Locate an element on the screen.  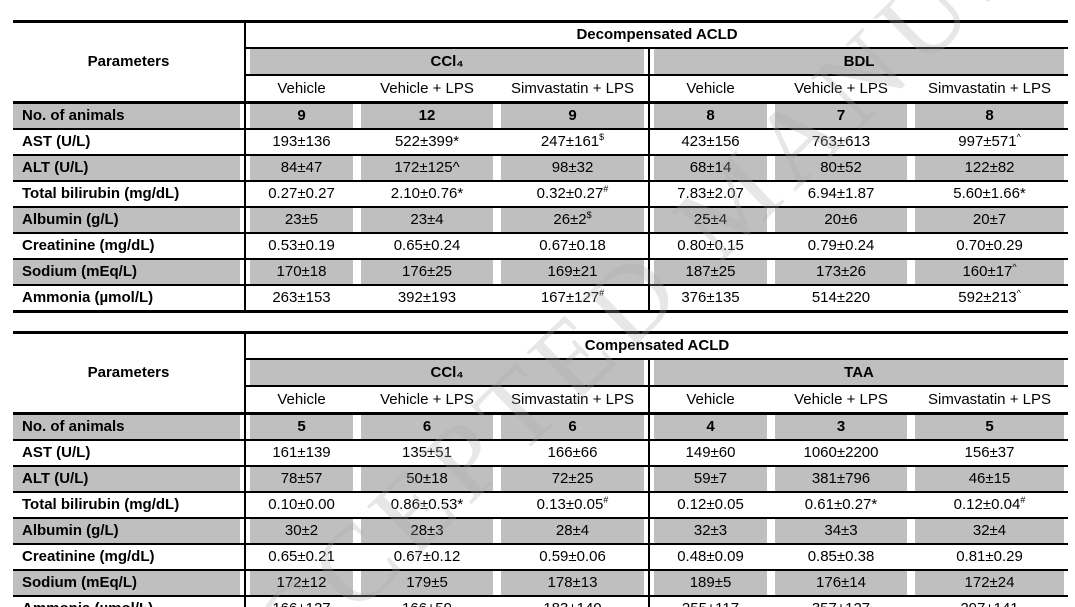
value-cell: 0.81±0.29 is located at coordinates (989, 556).